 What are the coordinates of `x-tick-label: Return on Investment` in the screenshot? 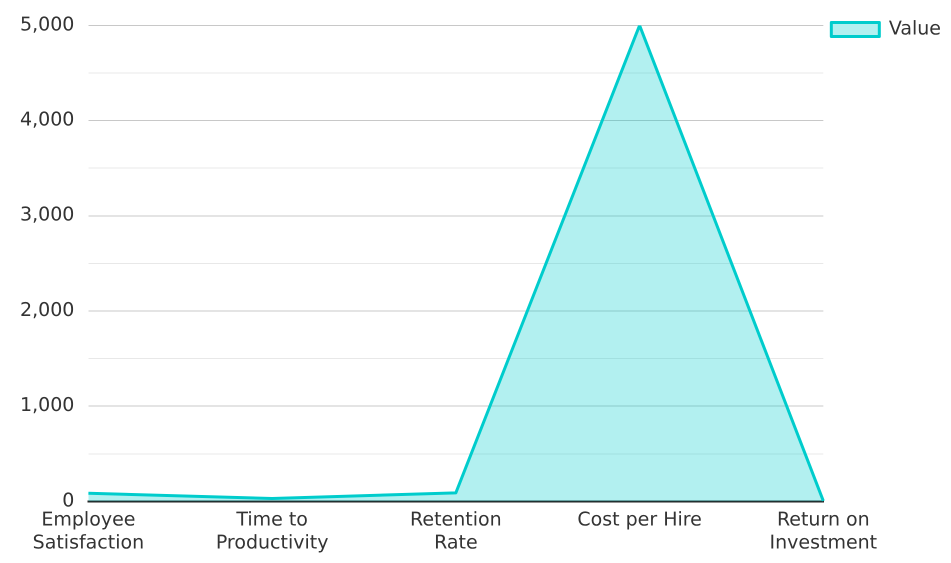 It's located at (824, 531).